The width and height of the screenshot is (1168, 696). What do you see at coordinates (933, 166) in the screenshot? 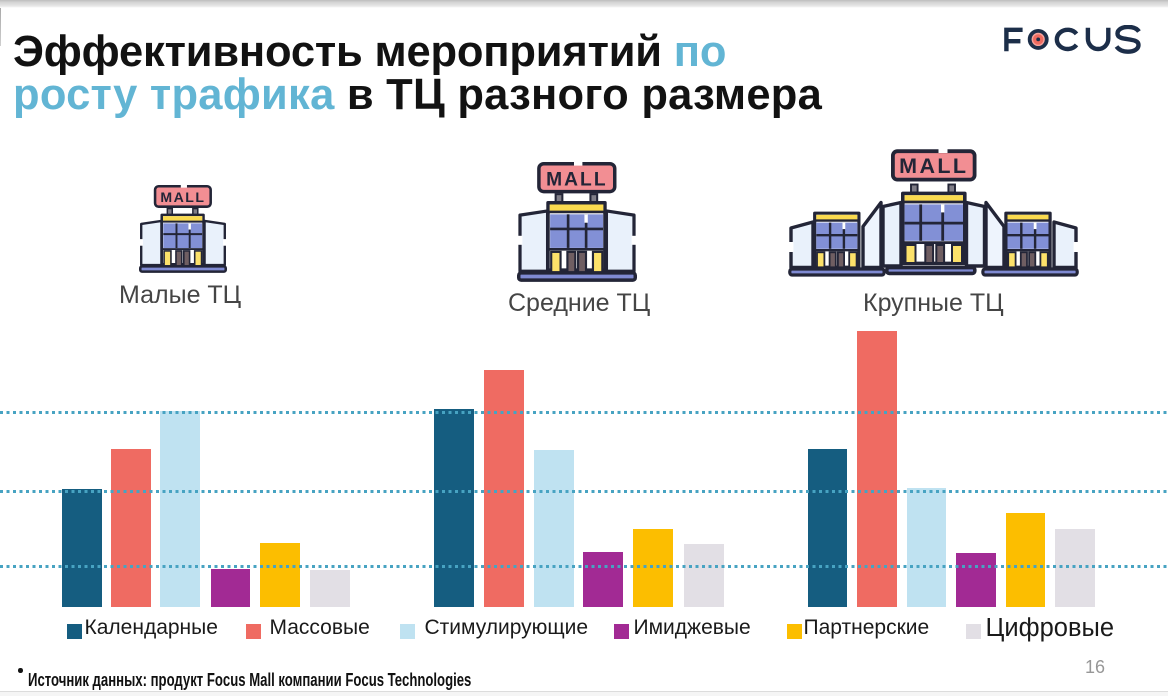
I see `svg-text: MALL` at bounding box center [933, 166].